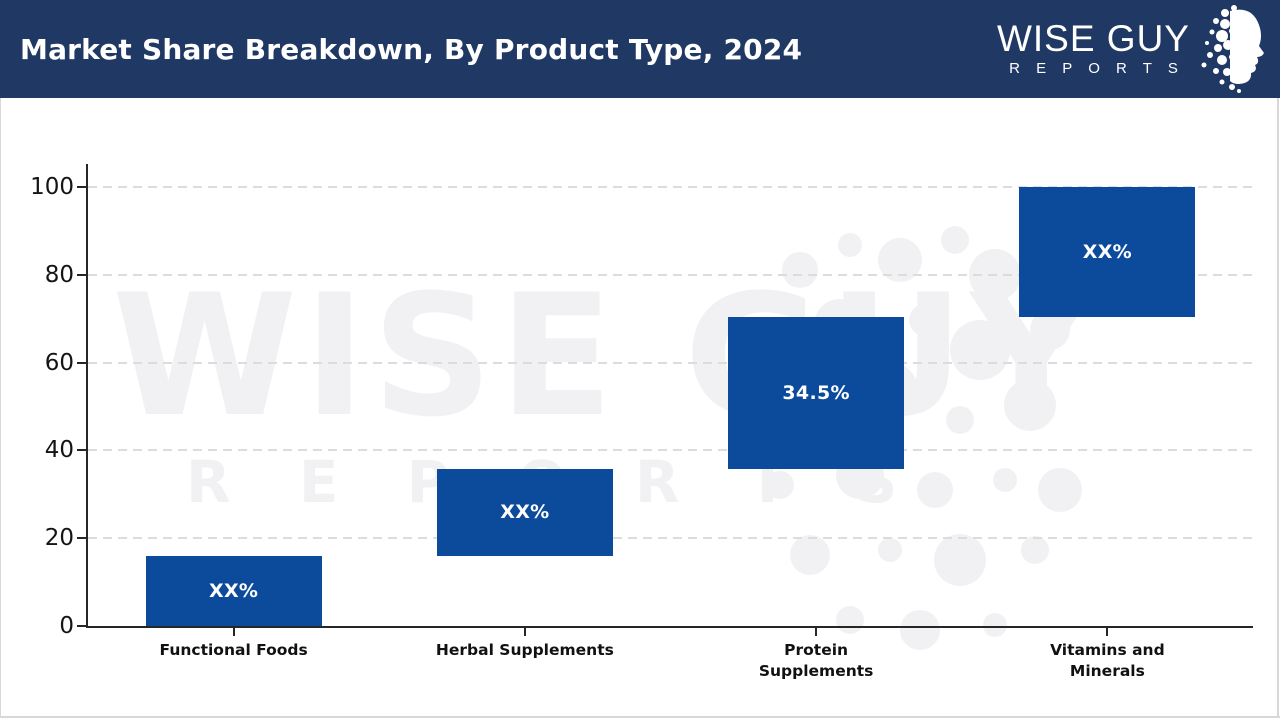 Image resolution: width=1280 pixels, height=720 pixels. Describe the element at coordinates (59, 450) in the screenshot. I see `y-tick-label: 40` at that location.